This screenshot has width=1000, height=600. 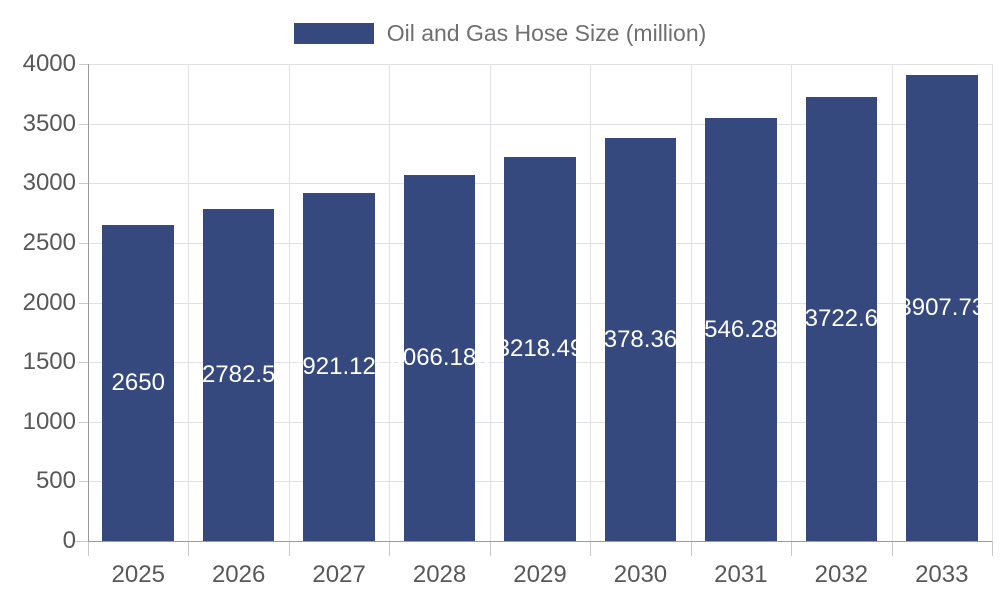 What do you see at coordinates (88, 548) in the screenshot?
I see `y-axis-bottom-extension` at bounding box center [88, 548].